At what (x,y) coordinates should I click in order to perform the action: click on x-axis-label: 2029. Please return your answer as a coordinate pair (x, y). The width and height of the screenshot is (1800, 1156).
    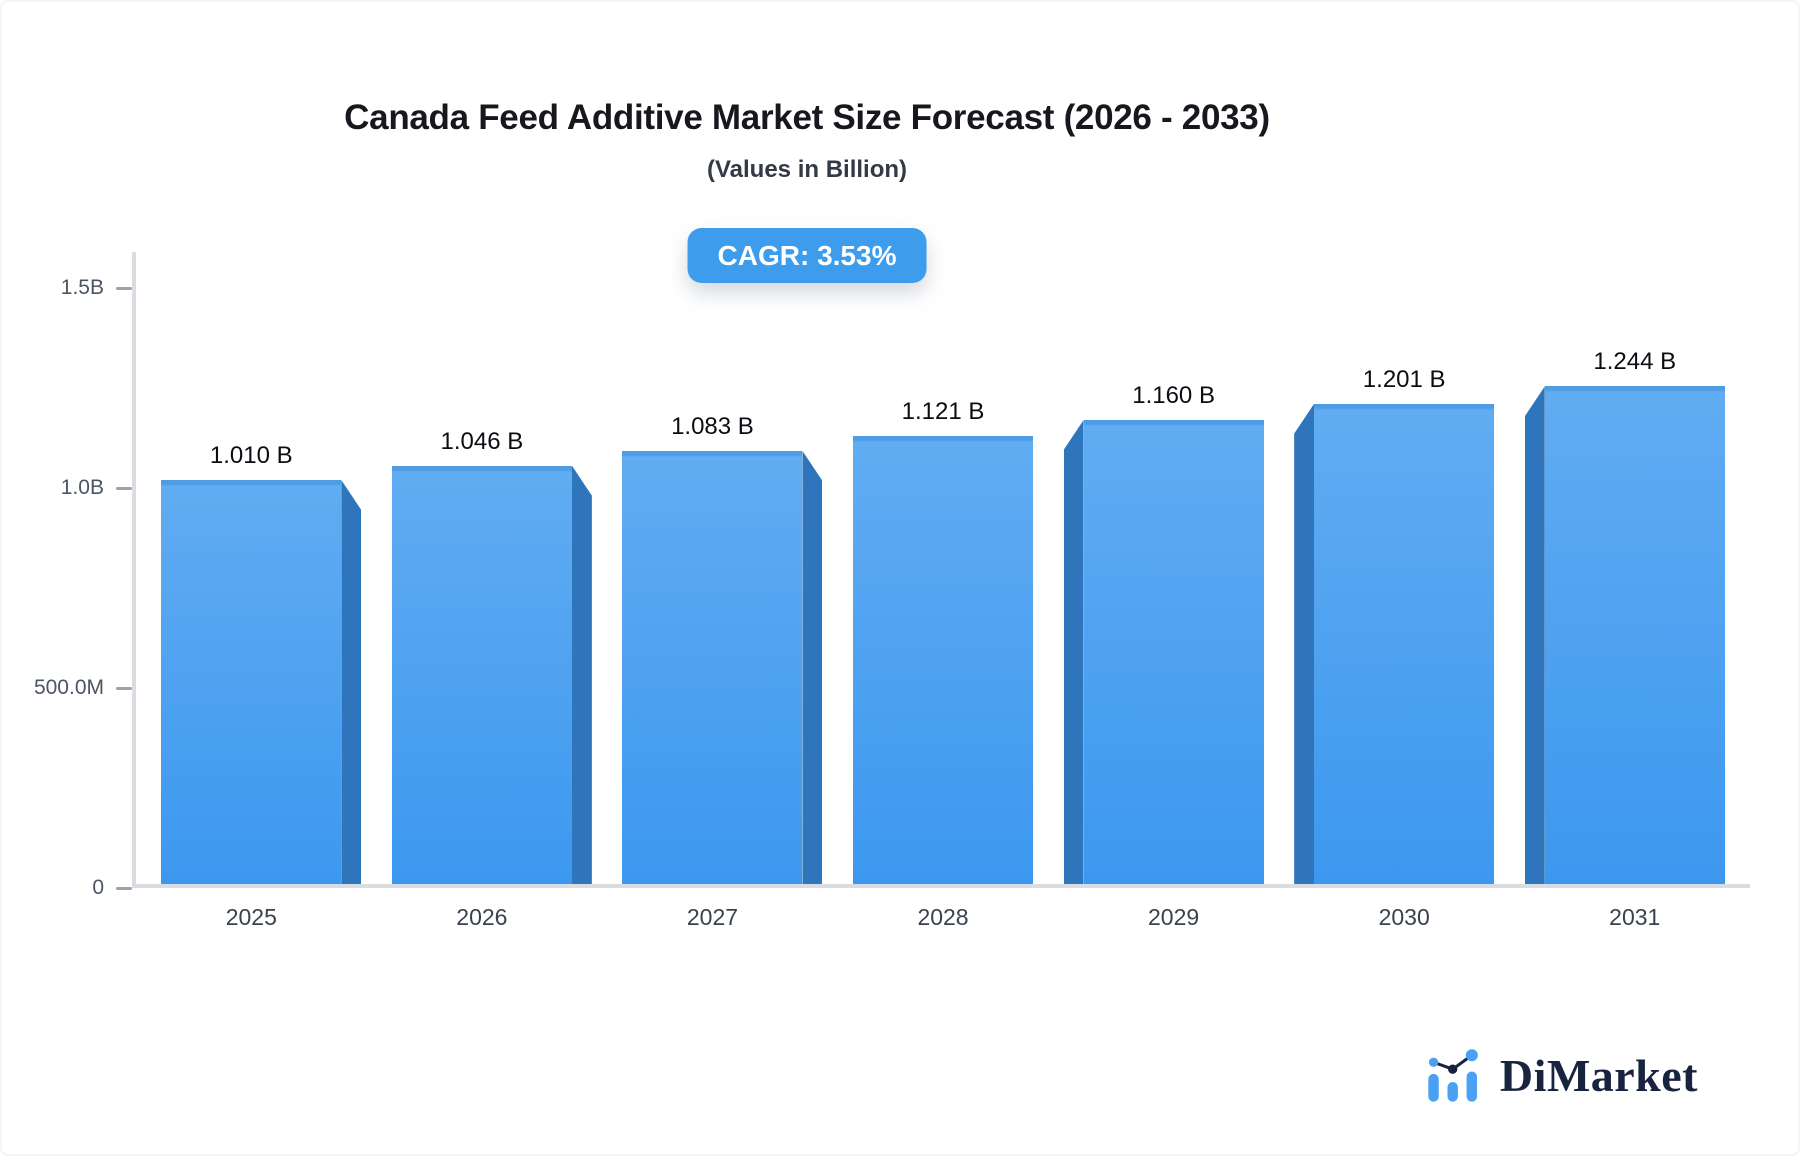
    Looking at the image, I should click on (1174, 917).